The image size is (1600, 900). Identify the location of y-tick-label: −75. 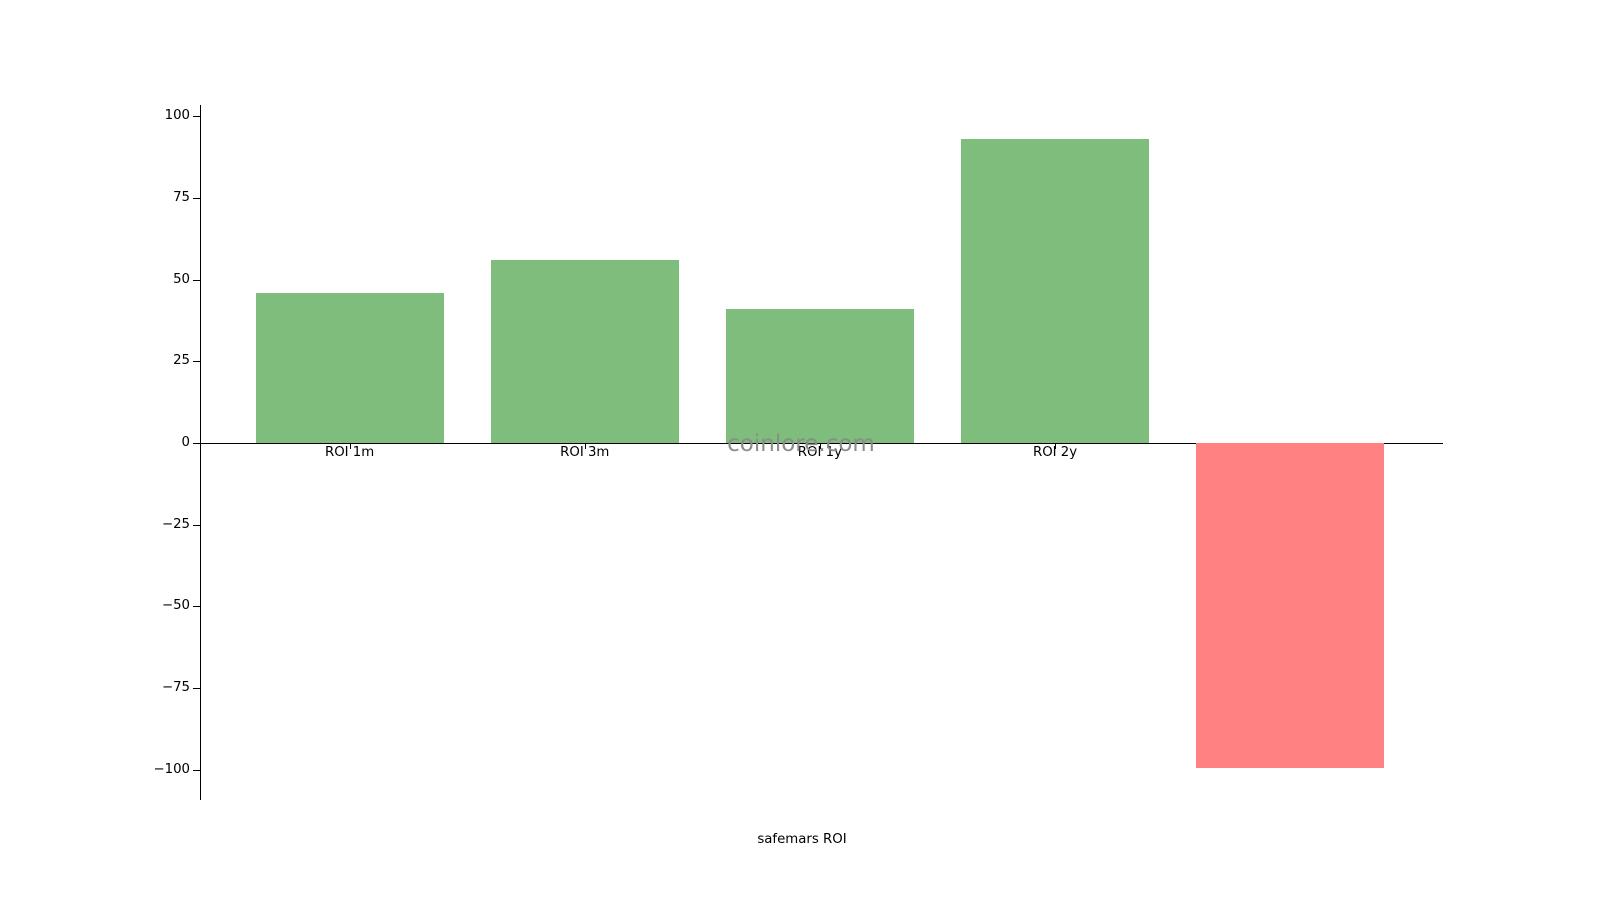
(175, 688).